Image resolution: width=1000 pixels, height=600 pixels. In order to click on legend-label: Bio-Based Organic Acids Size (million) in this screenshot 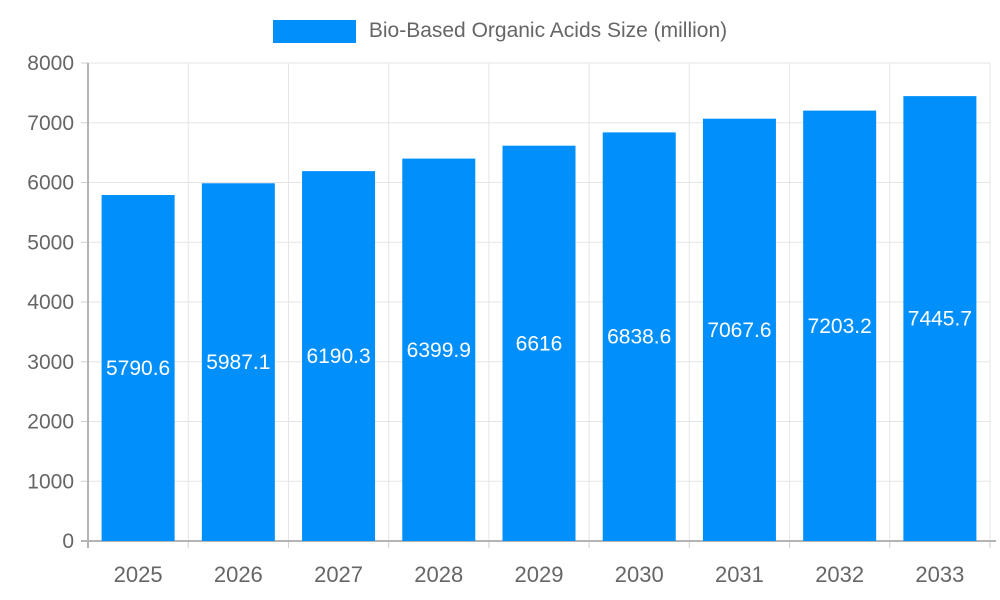, I will do `click(548, 30)`.